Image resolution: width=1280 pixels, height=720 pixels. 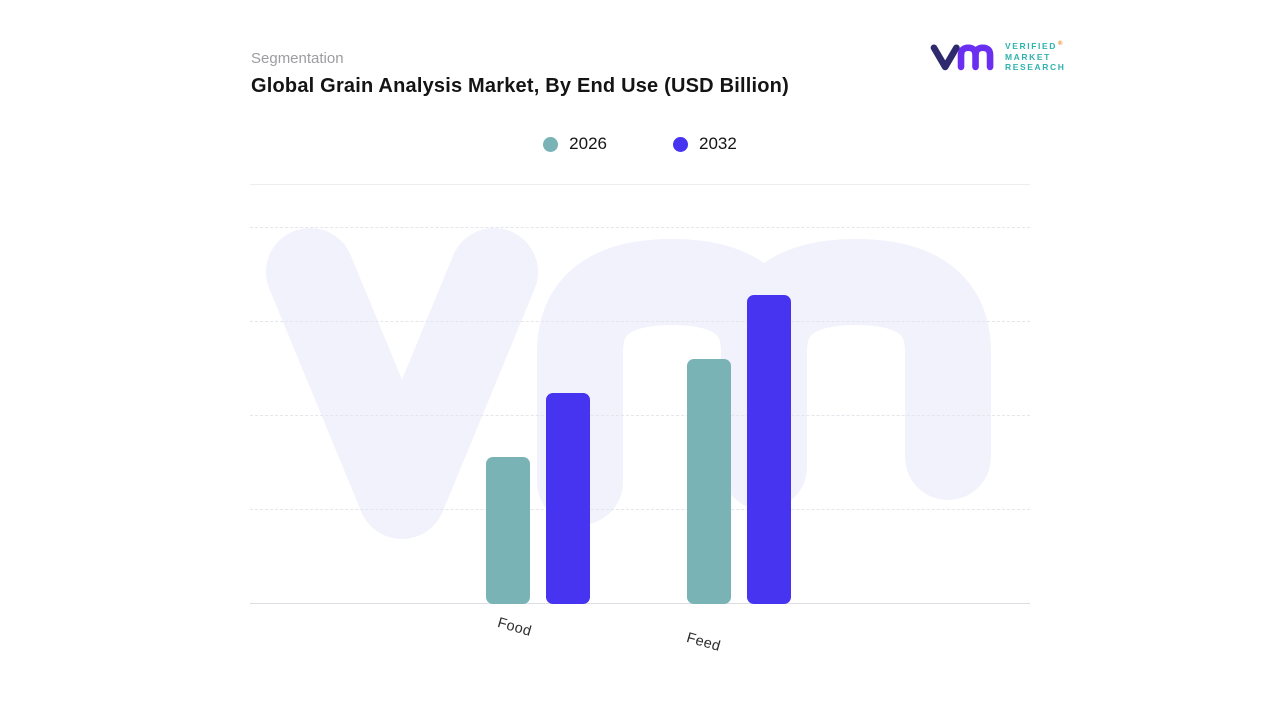 I want to click on legend-item-2032: 2032, so click(x=705, y=144).